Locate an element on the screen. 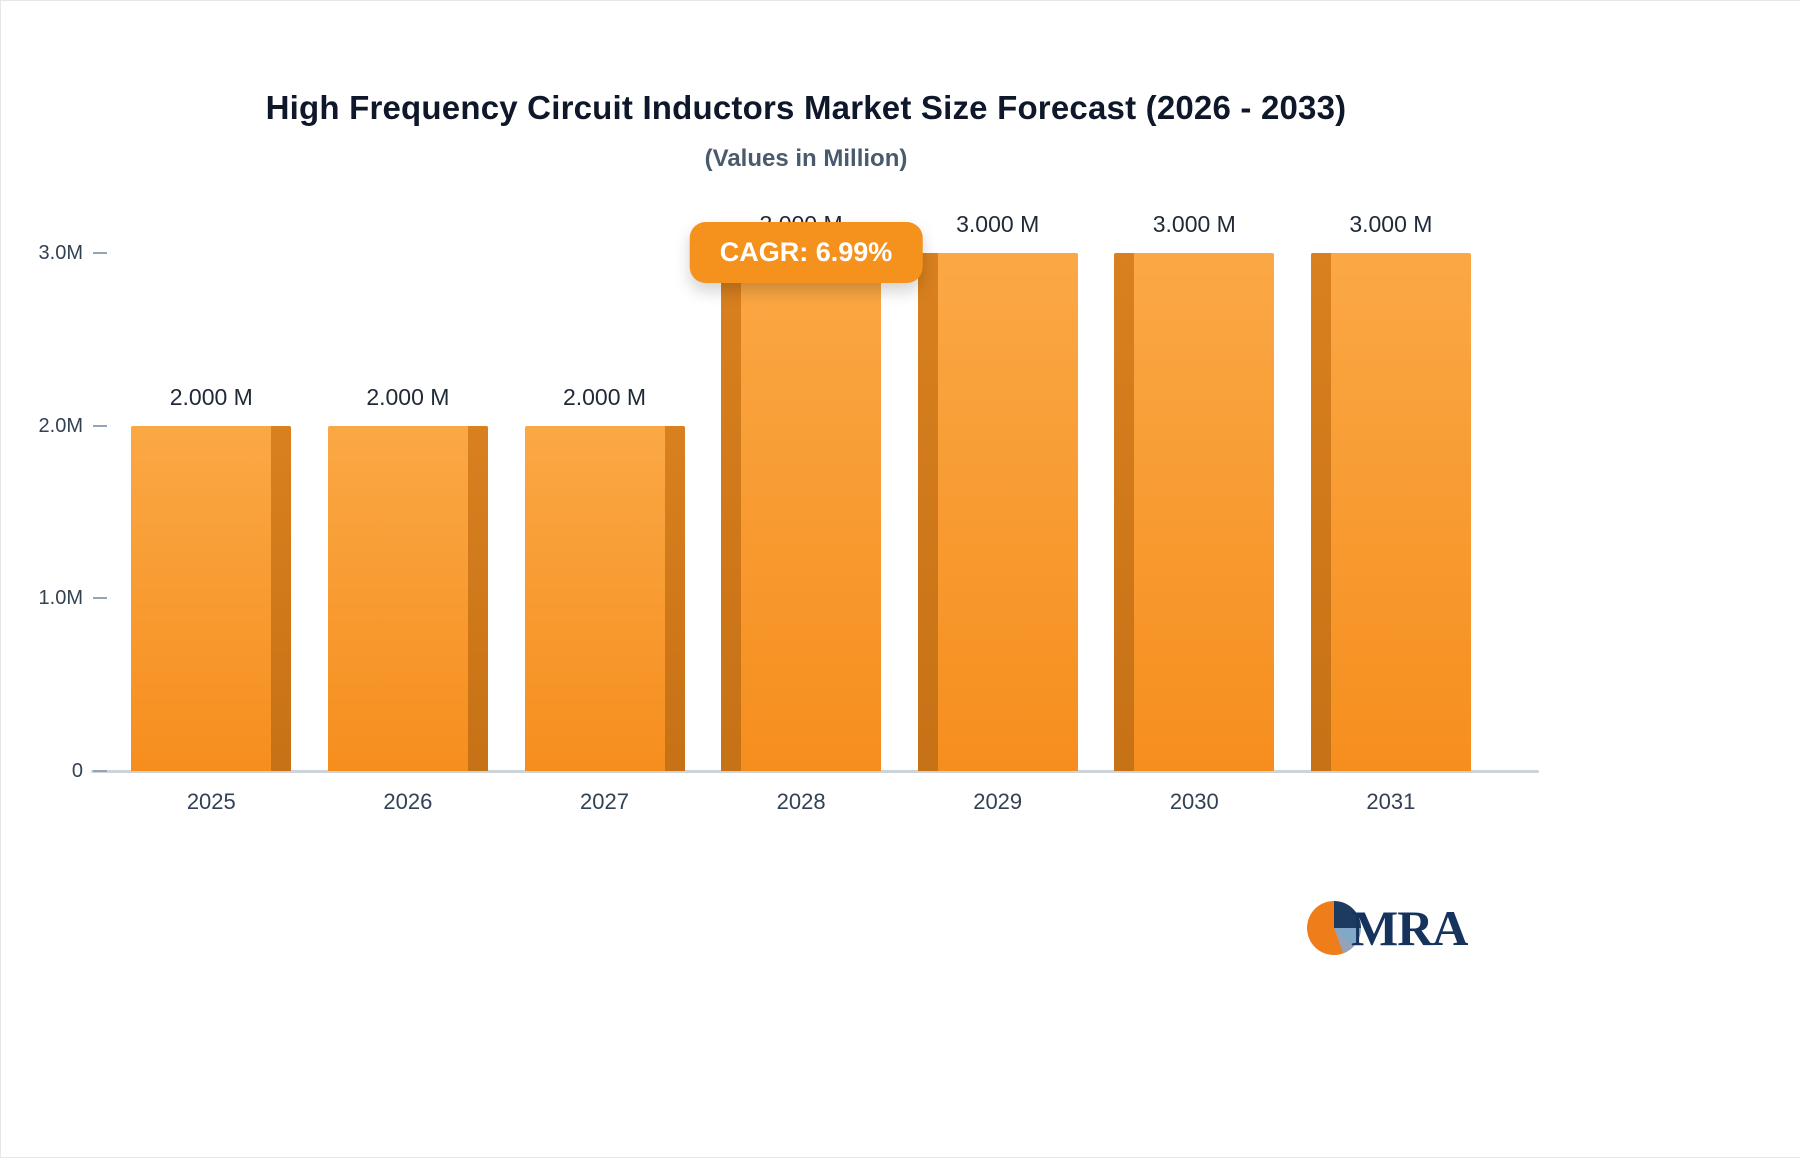 Image resolution: width=1800 pixels, height=1158 pixels. chart-subtitle: (Values in Million) is located at coordinates (806, 158).